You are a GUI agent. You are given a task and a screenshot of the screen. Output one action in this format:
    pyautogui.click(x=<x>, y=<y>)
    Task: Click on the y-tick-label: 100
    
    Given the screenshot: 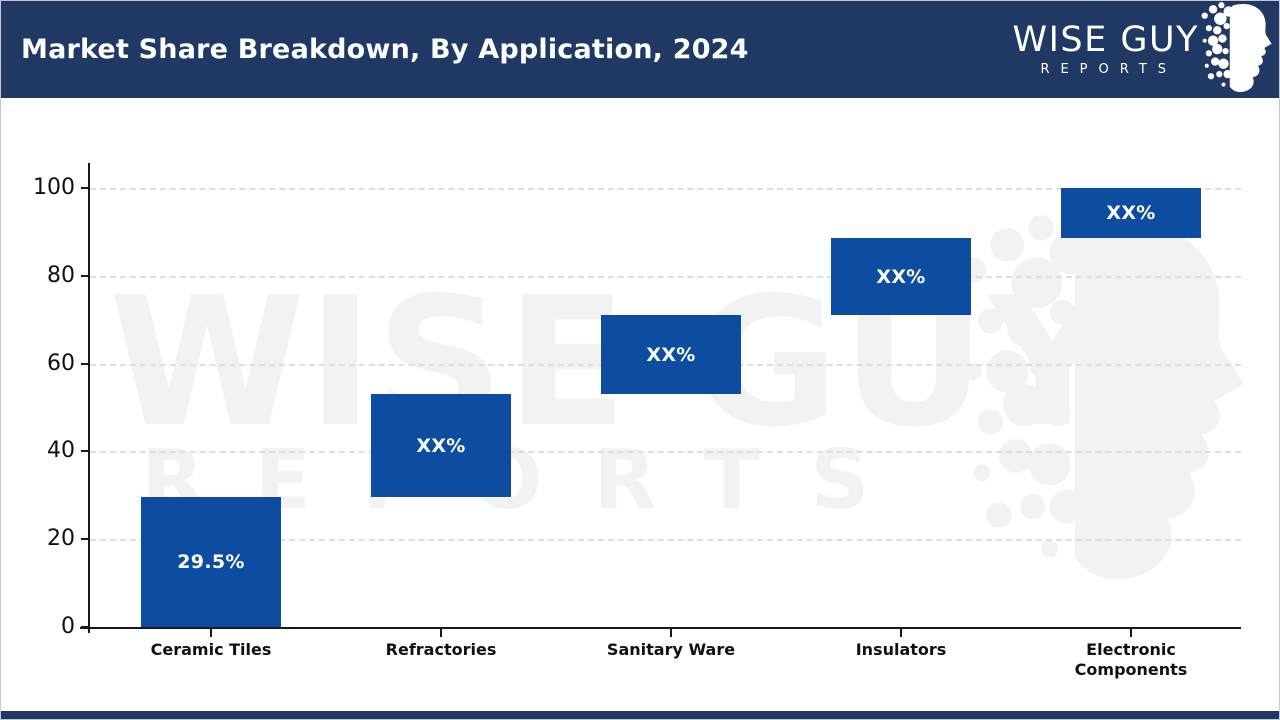 What is the action you would take?
    pyautogui.click(x=54, y=187)
    